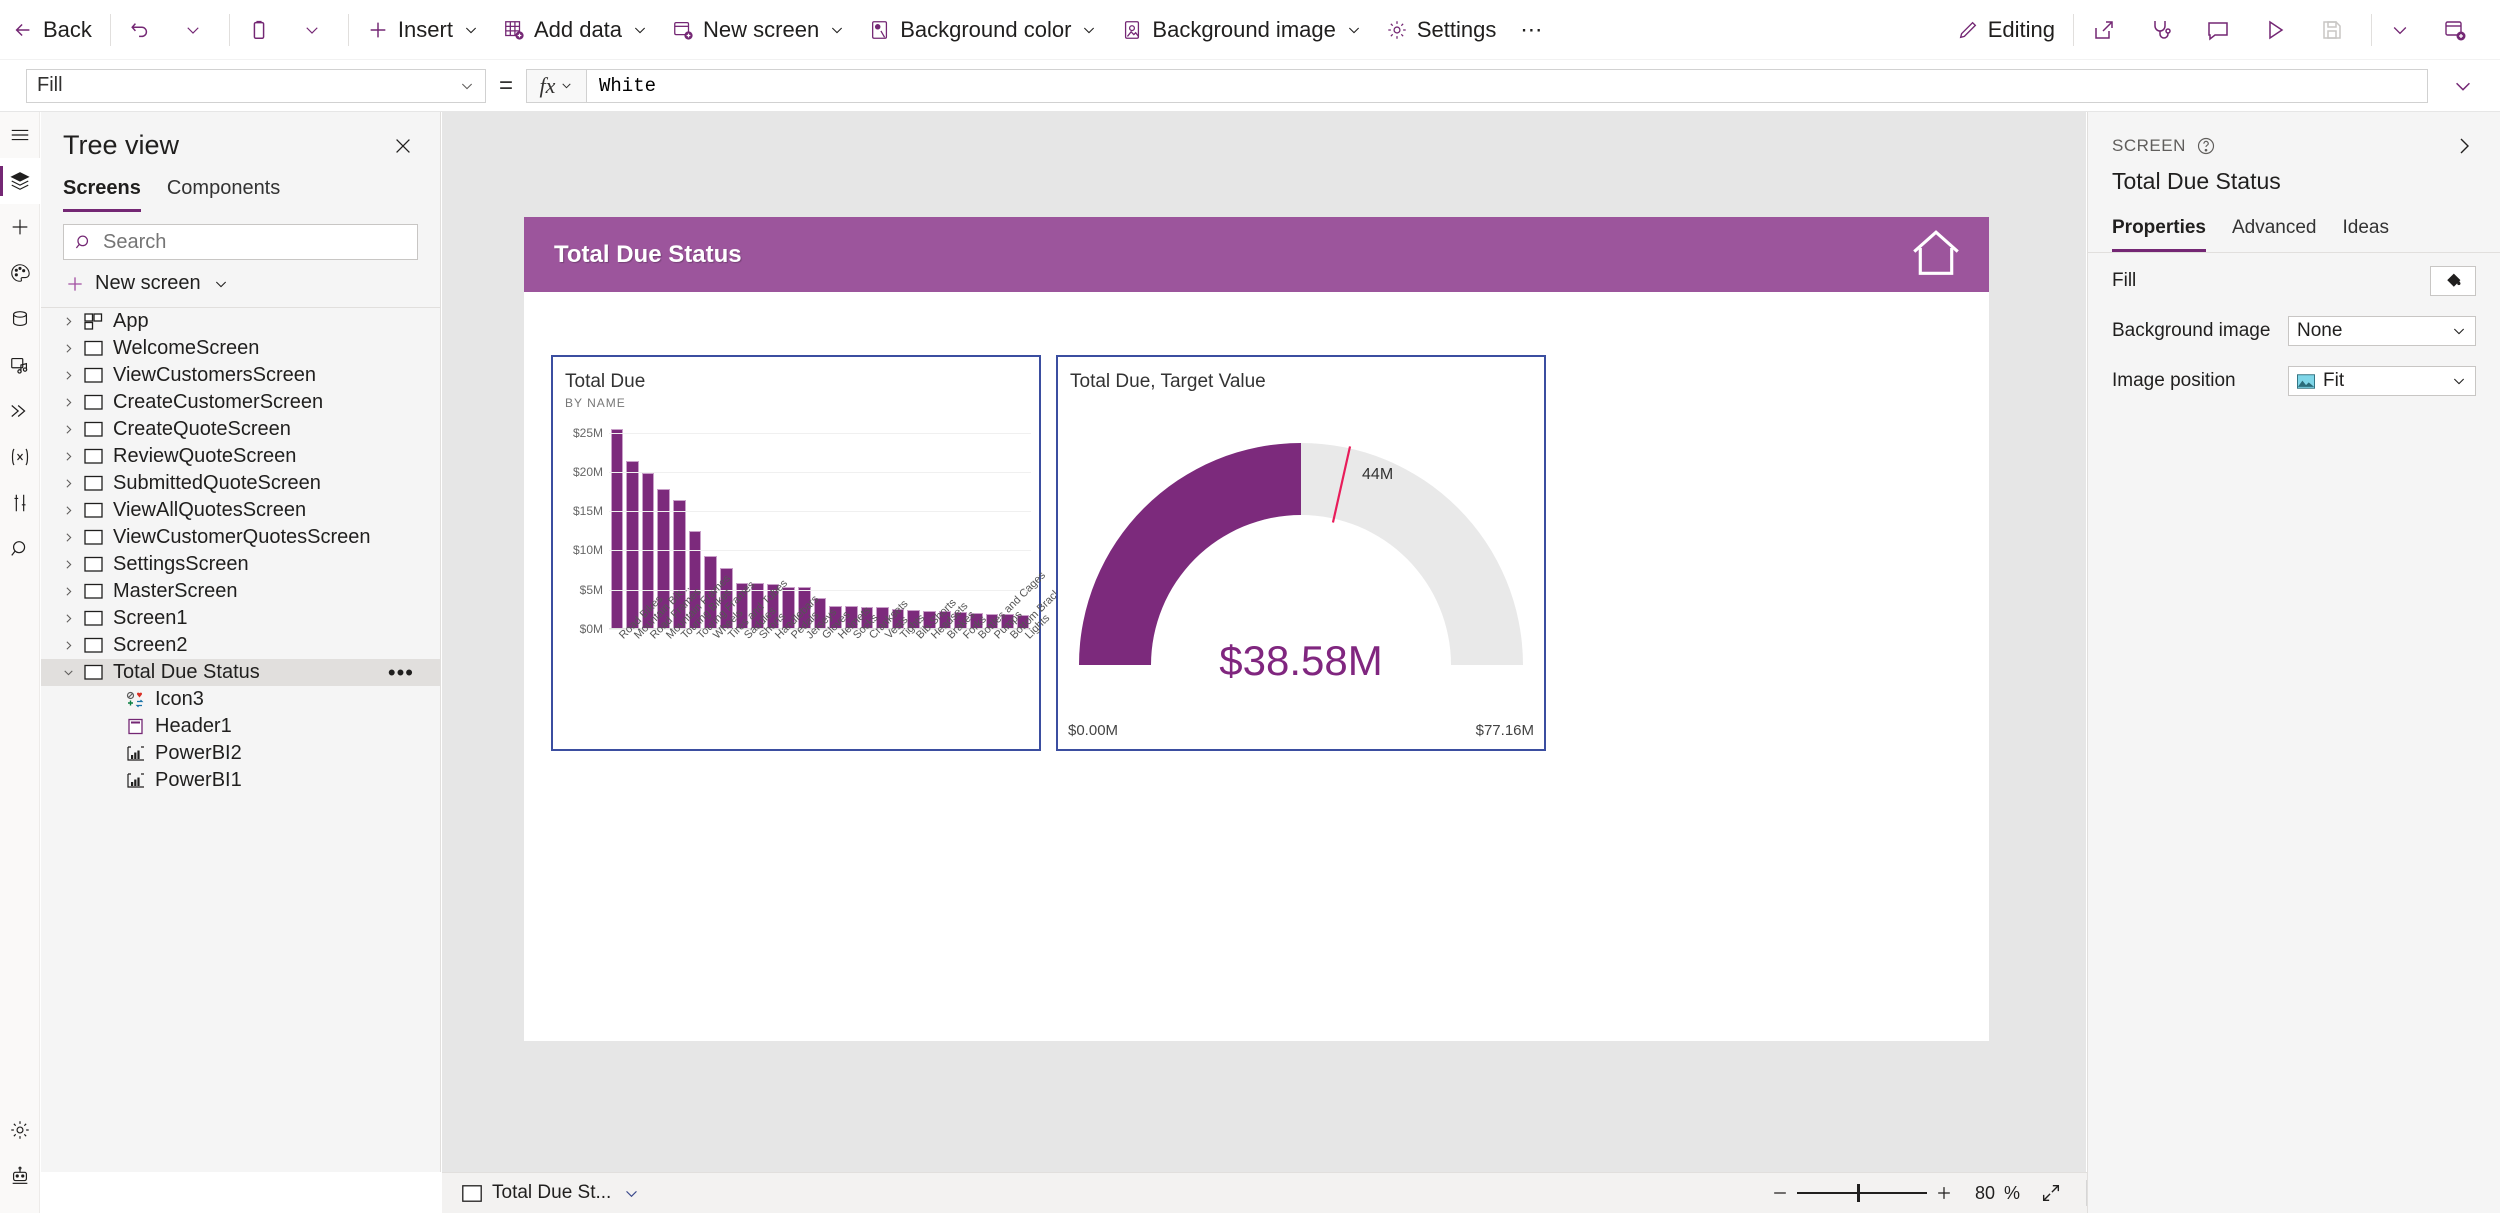 The height and width of the screenshot is (1213, 2500). I want to click on tree-item-welcomescreen: WelcomeScreen, so click(240, 348).